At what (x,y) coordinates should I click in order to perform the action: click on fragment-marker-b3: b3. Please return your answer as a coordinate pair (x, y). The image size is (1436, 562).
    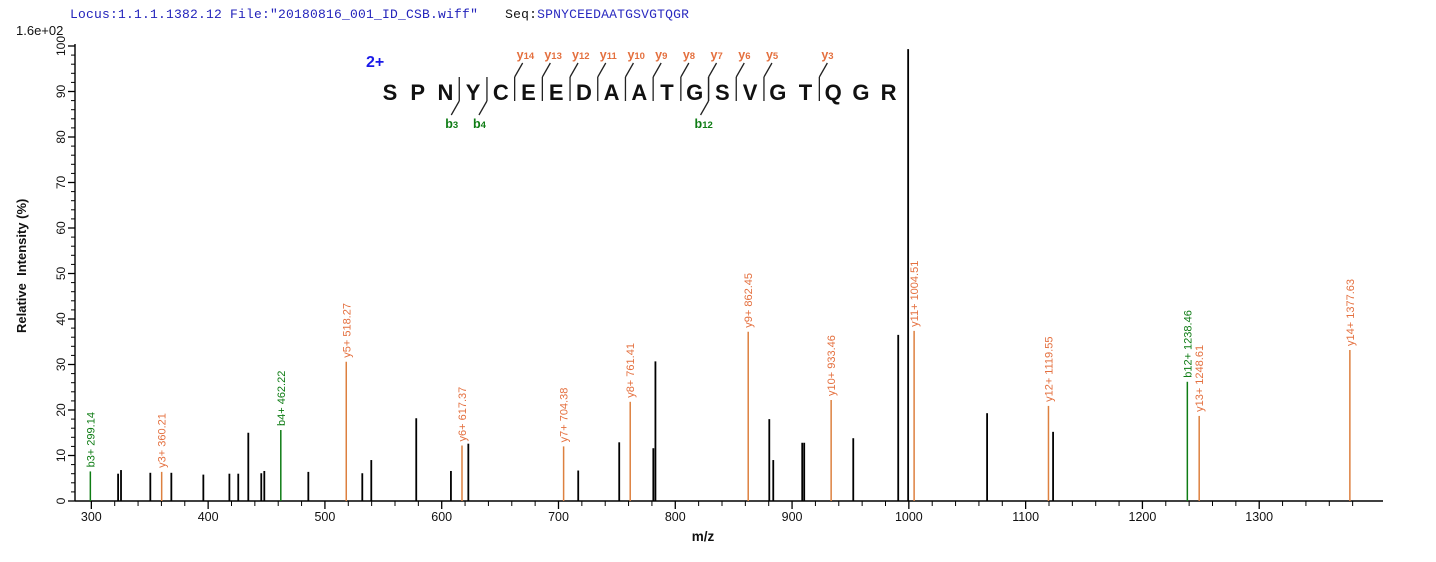
    Looking at the image, I should click on (452, 104).